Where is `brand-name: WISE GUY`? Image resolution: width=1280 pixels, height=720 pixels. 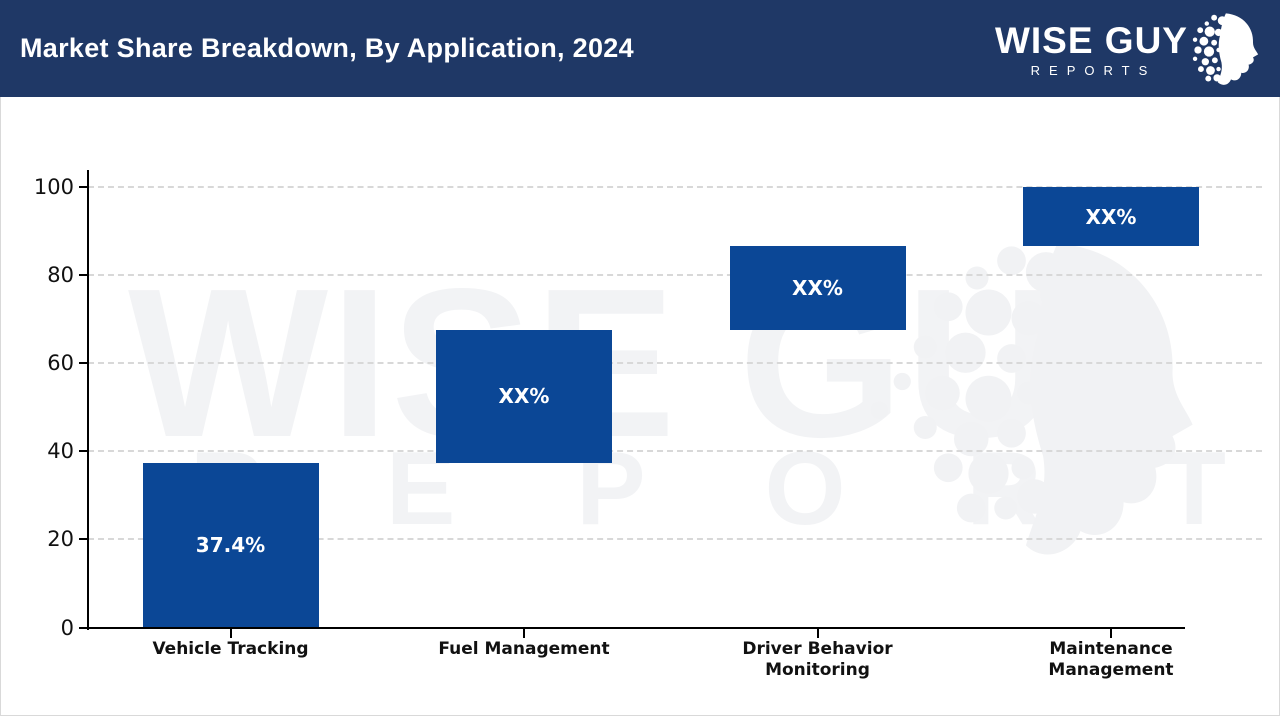
brand-name: WISE GUY is located at coordinates (1091, 40).